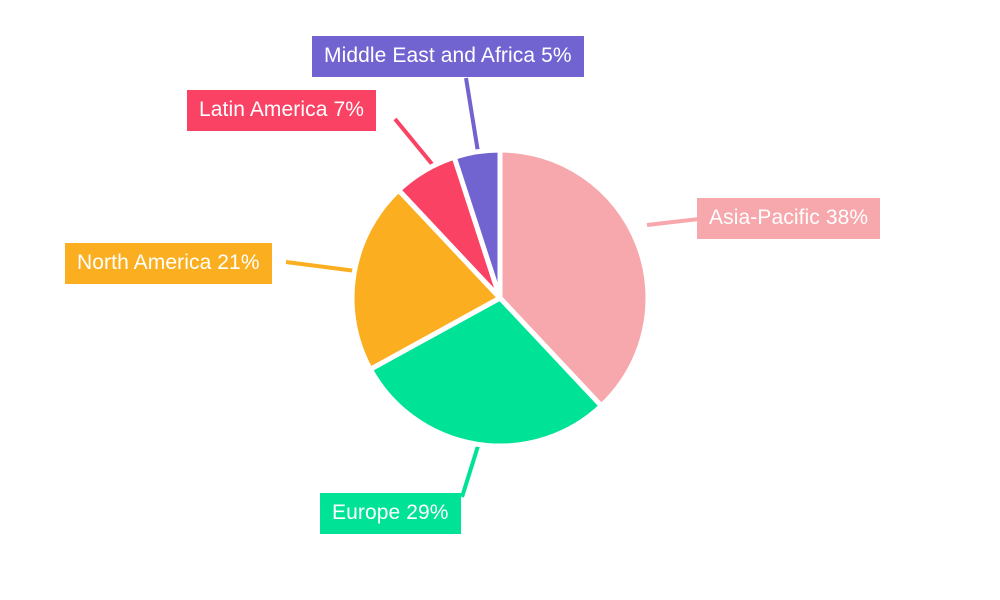  I want to click on slice-label-middle-east-and-africa: Middle East and Africa 5%, so click(448, 56).